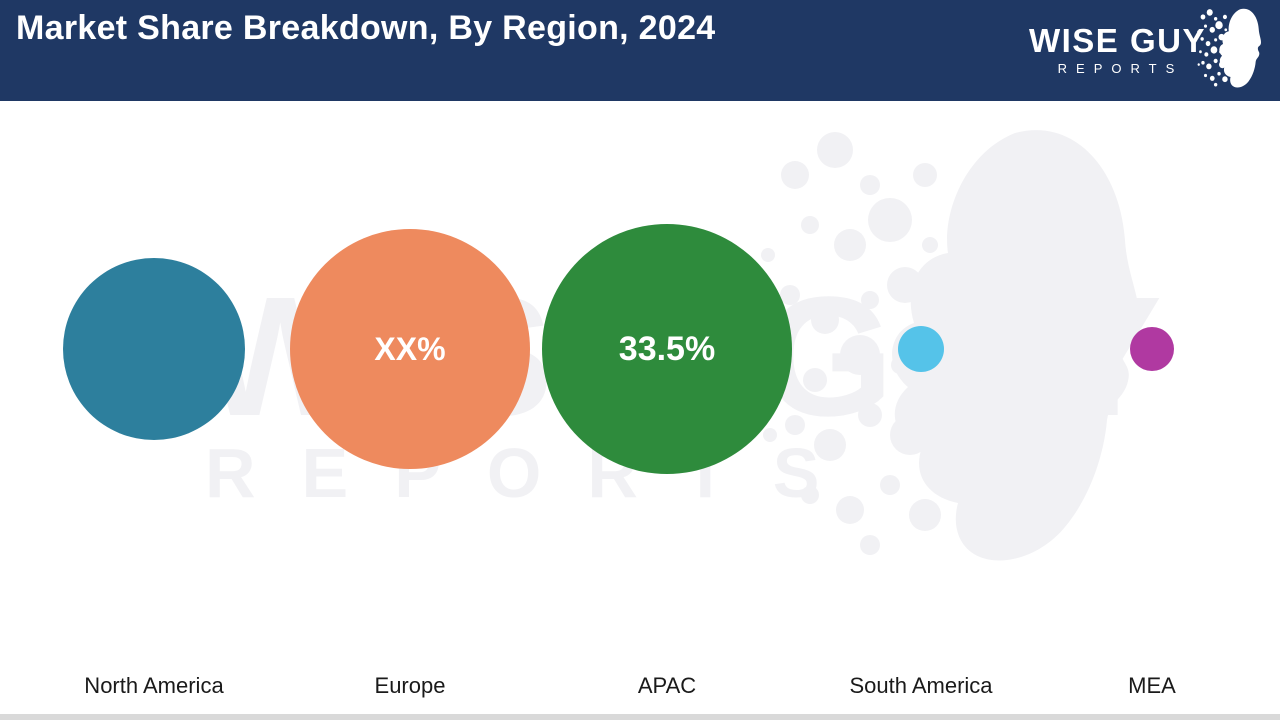 This screenshot has height=720, width=1280. I want to click on wiseguy-logo-text: WISE GUY REPORTS, so click(1117, 49).